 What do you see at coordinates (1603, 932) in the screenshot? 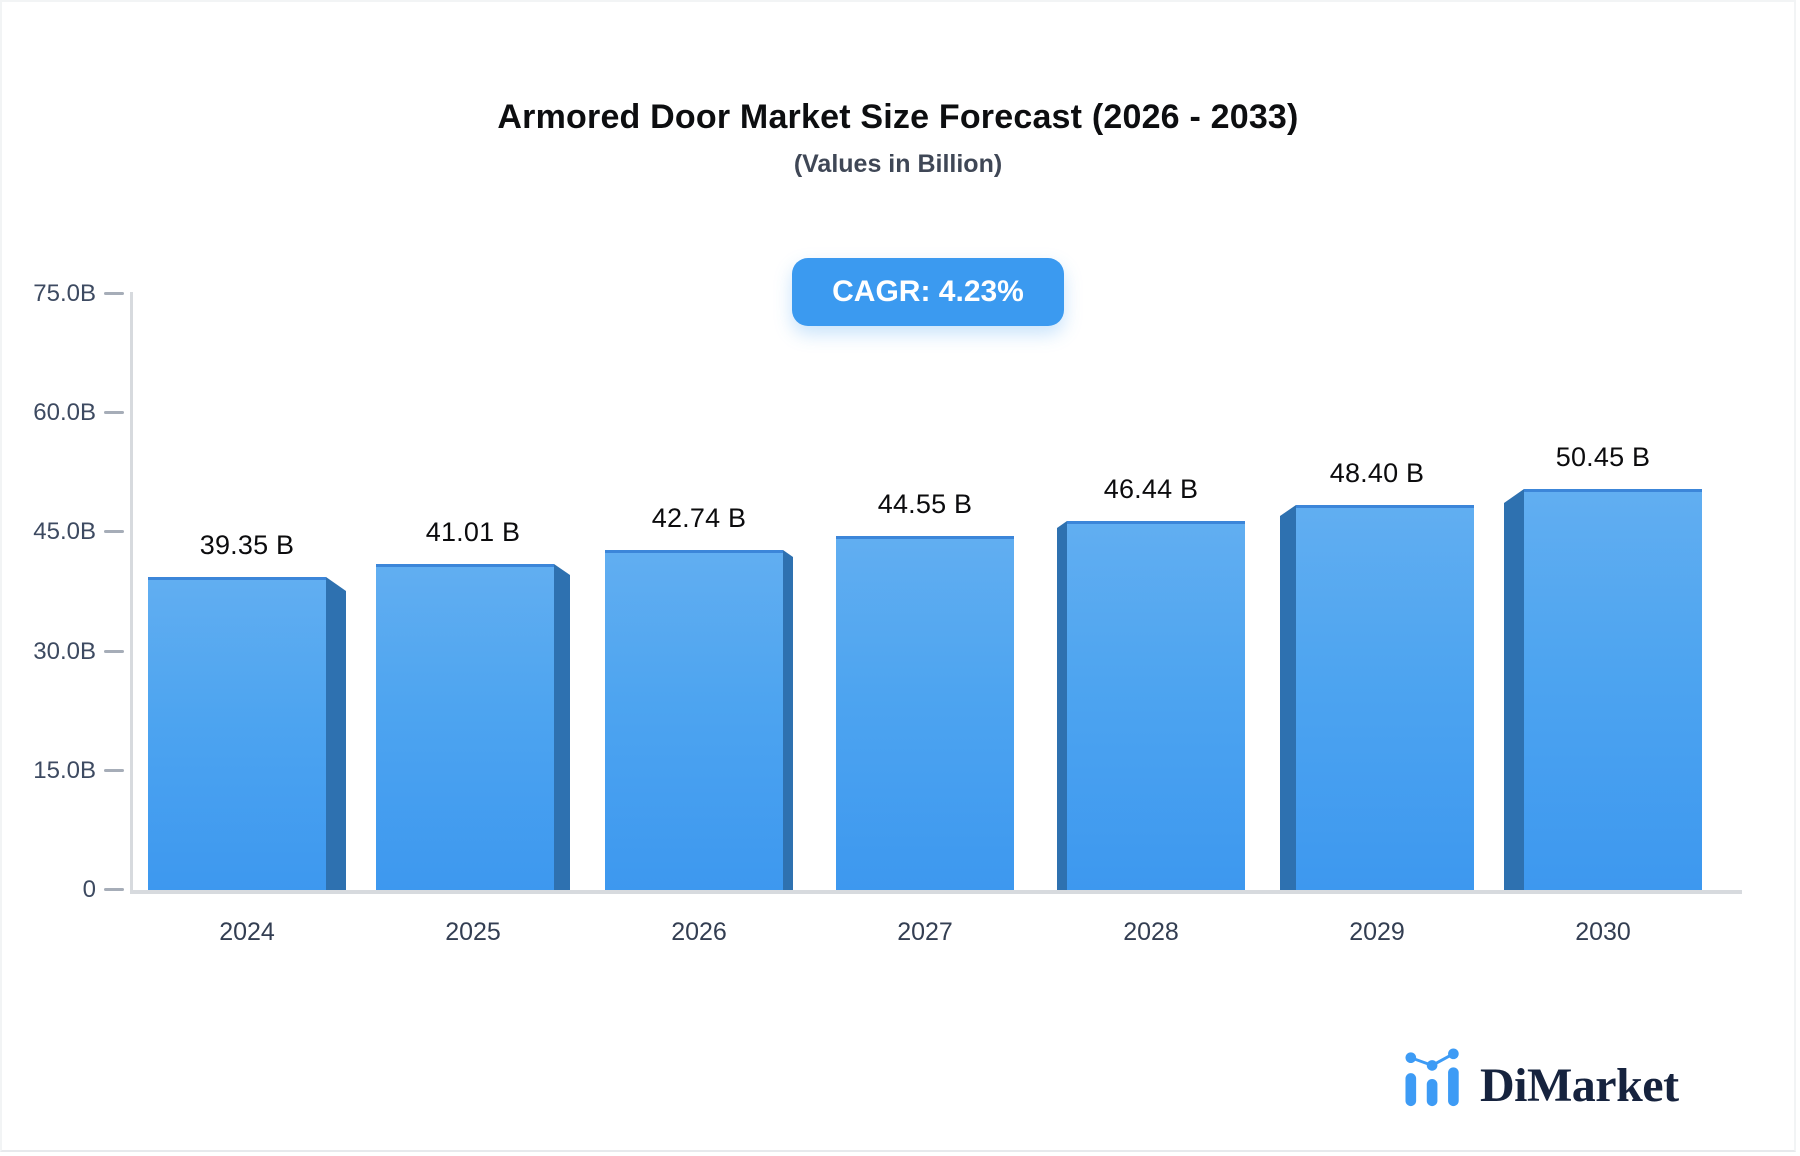
I see `x-category-label: 2030` at bounding box center [1603, 932].